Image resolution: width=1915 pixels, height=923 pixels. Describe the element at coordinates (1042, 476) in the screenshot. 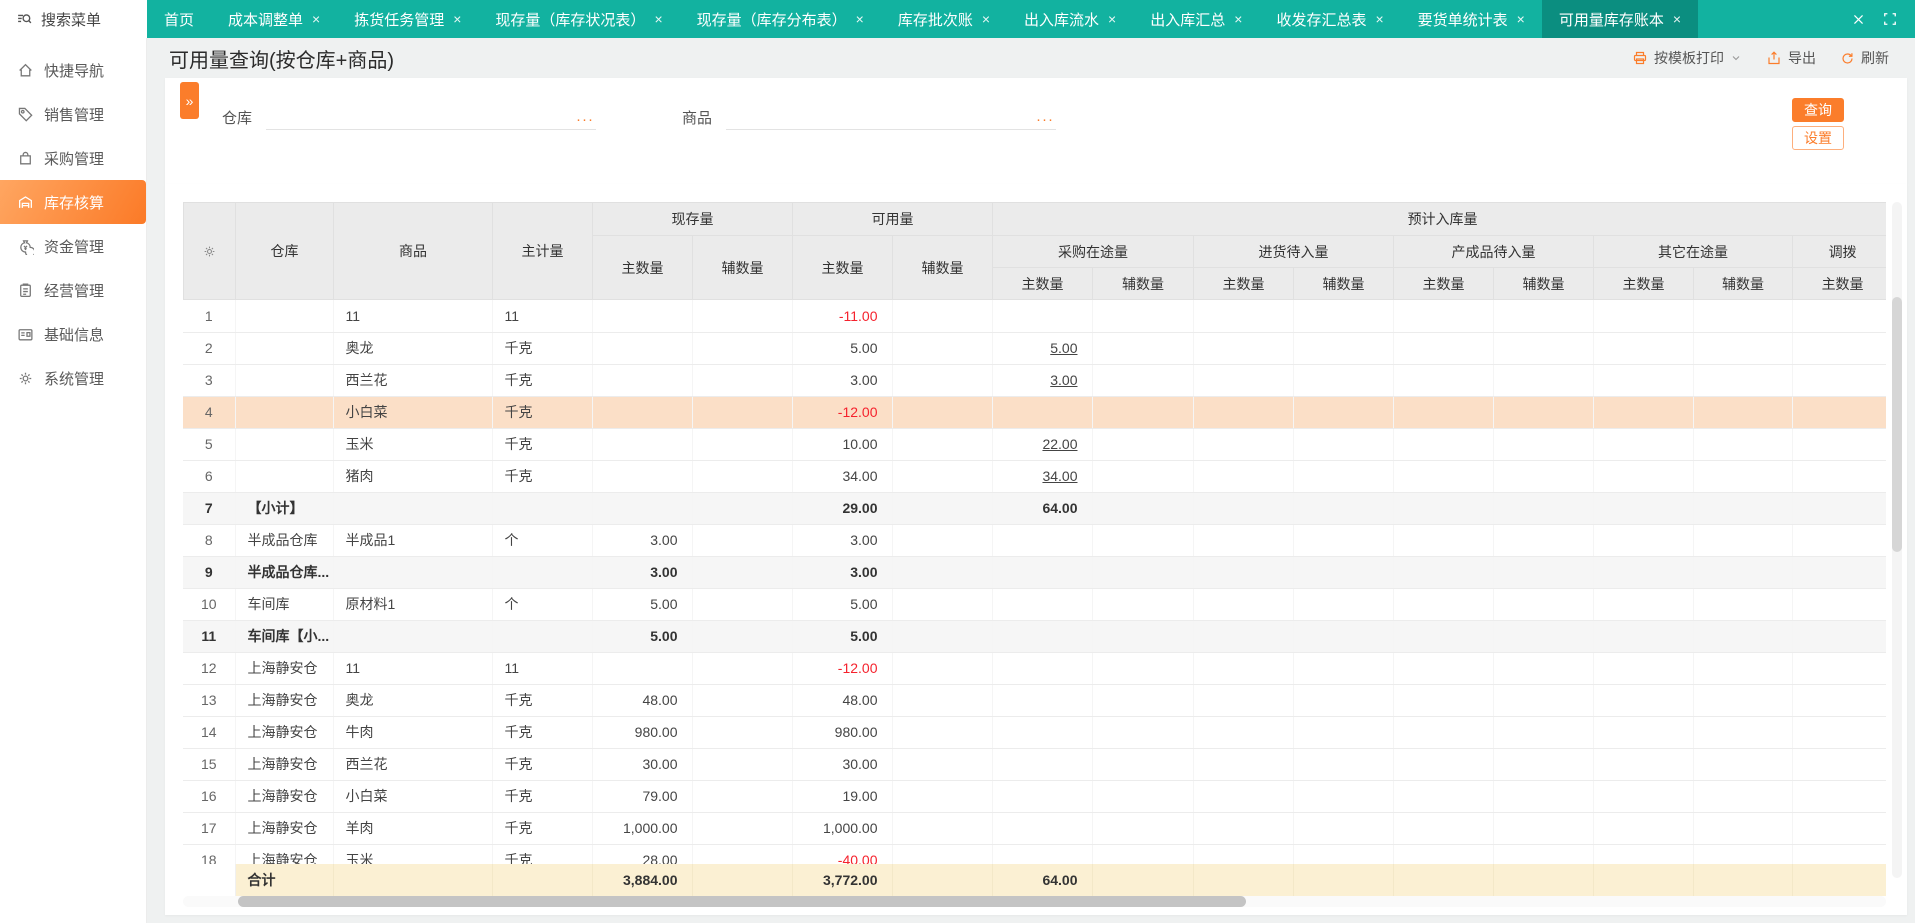

I see `purchase-in-transit-main-cell: 34.00` at that location.